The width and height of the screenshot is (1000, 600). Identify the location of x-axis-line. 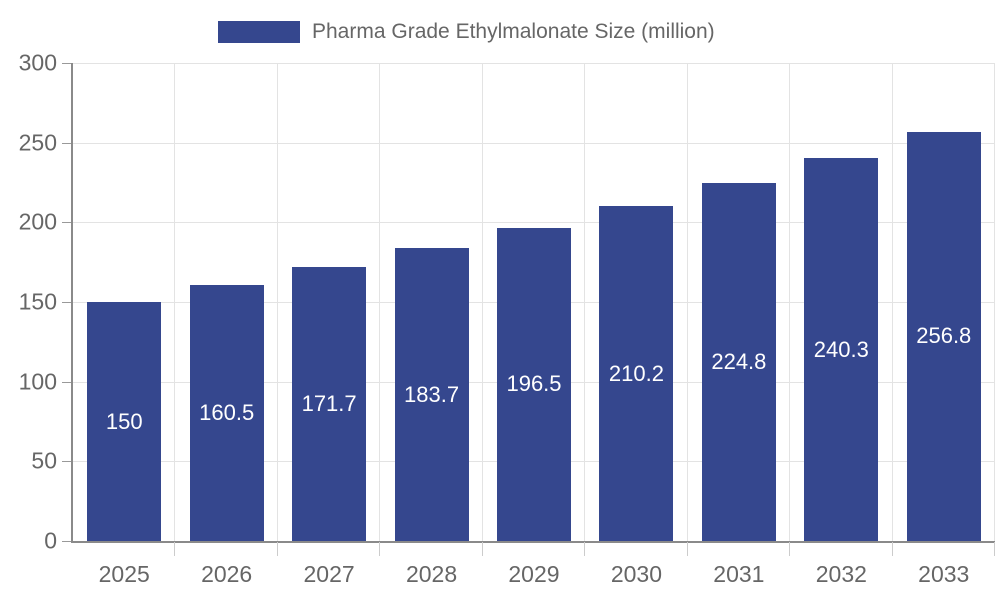
(533, 542).